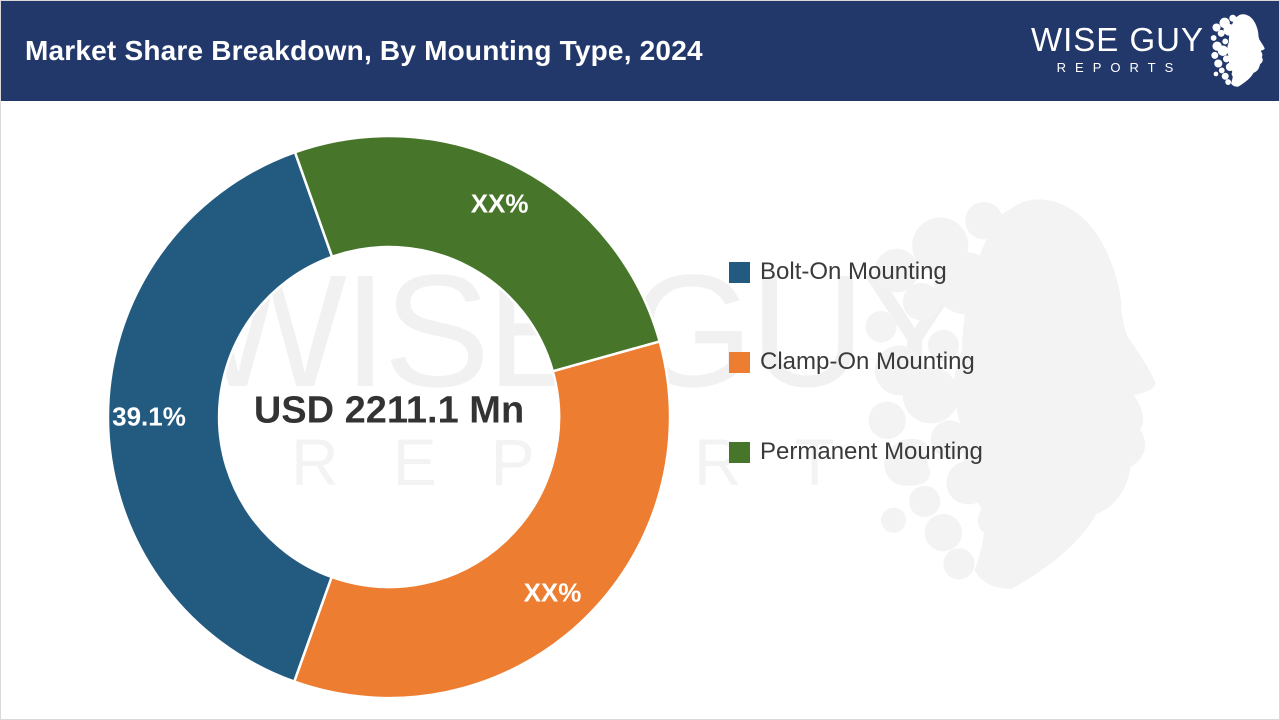 The height and width of the screenshot is (720, 1280). What do you see at coordinates (1117, 40) in the screenshot?
I see `logo-wordmark: WISE GUY` at bounding box center [1117, 40].